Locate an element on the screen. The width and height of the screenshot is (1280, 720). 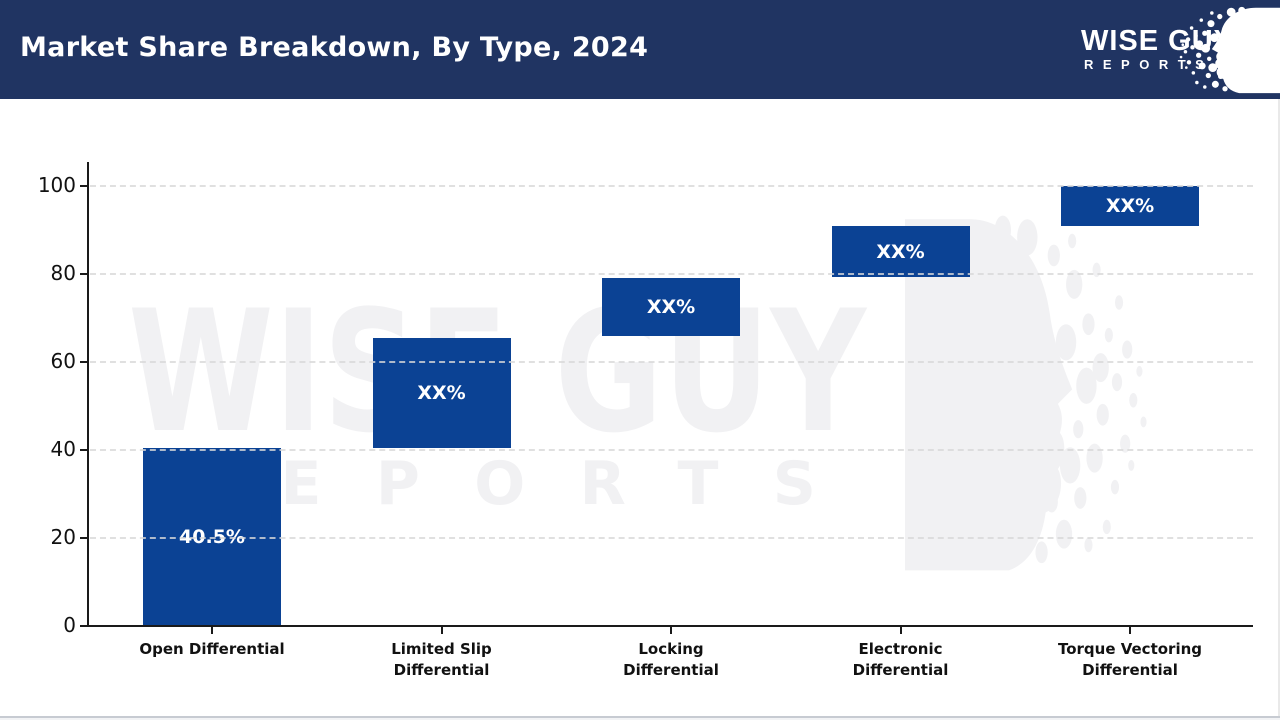
watermark-face-icon is located at coordinates (1026, 393).